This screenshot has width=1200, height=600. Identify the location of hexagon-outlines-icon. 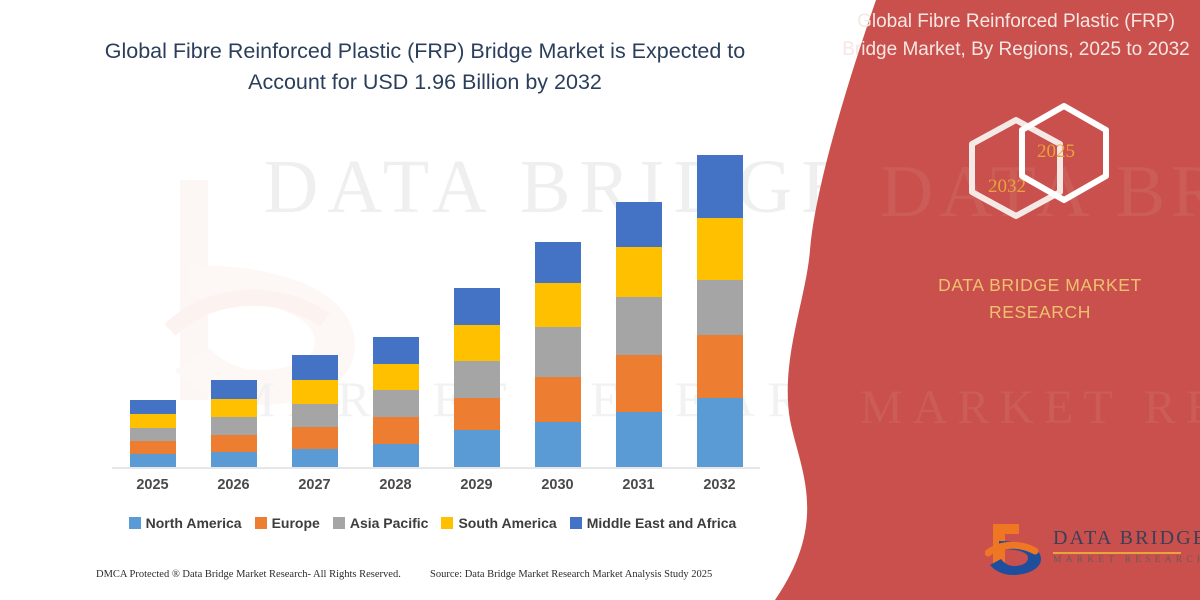
(1039, 161).